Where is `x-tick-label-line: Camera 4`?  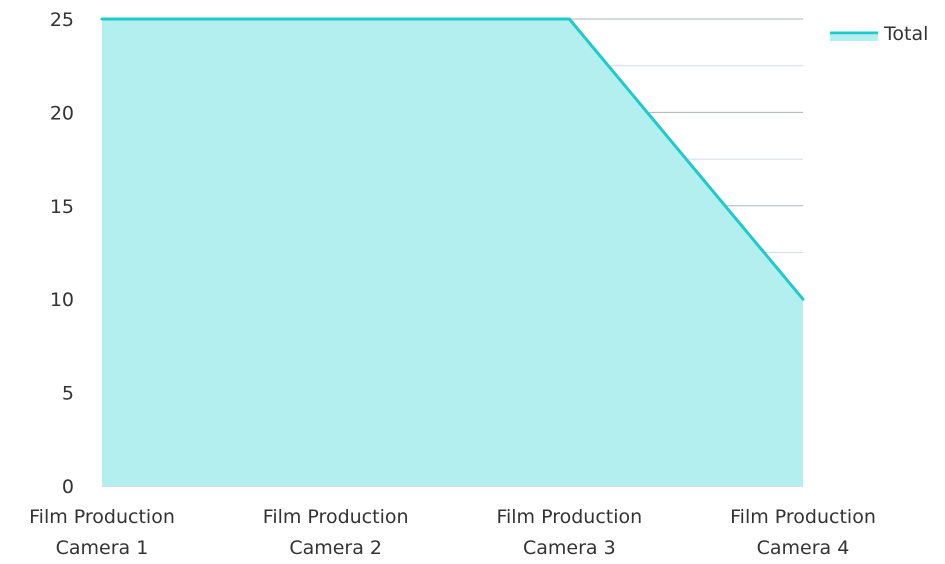
x-tick-label-line: Camera 4 is located at coordinates (803, 548).